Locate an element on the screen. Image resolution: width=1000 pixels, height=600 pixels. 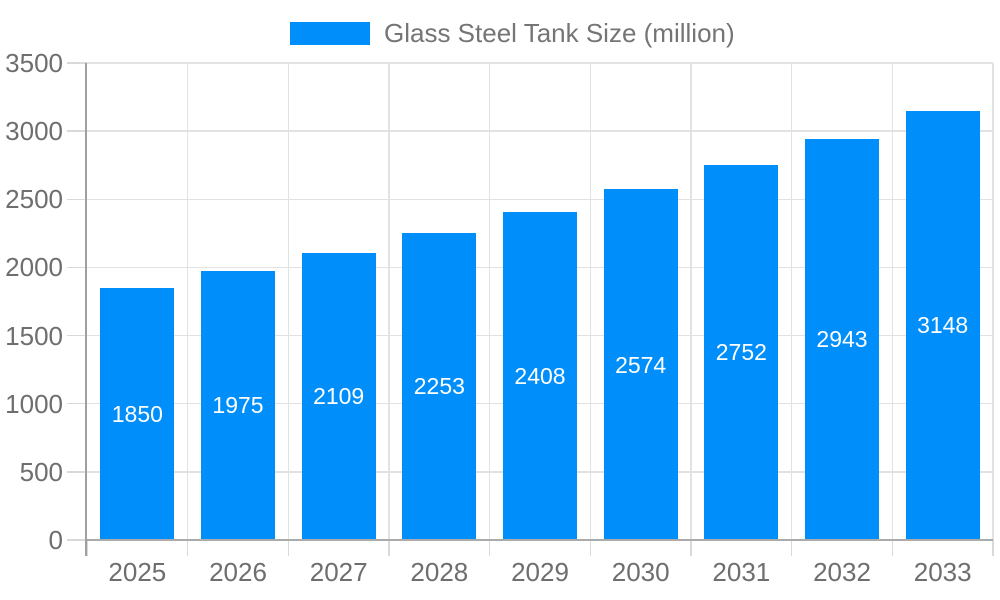
bar-value-label: 3148 is located at coordinates (943, 325).